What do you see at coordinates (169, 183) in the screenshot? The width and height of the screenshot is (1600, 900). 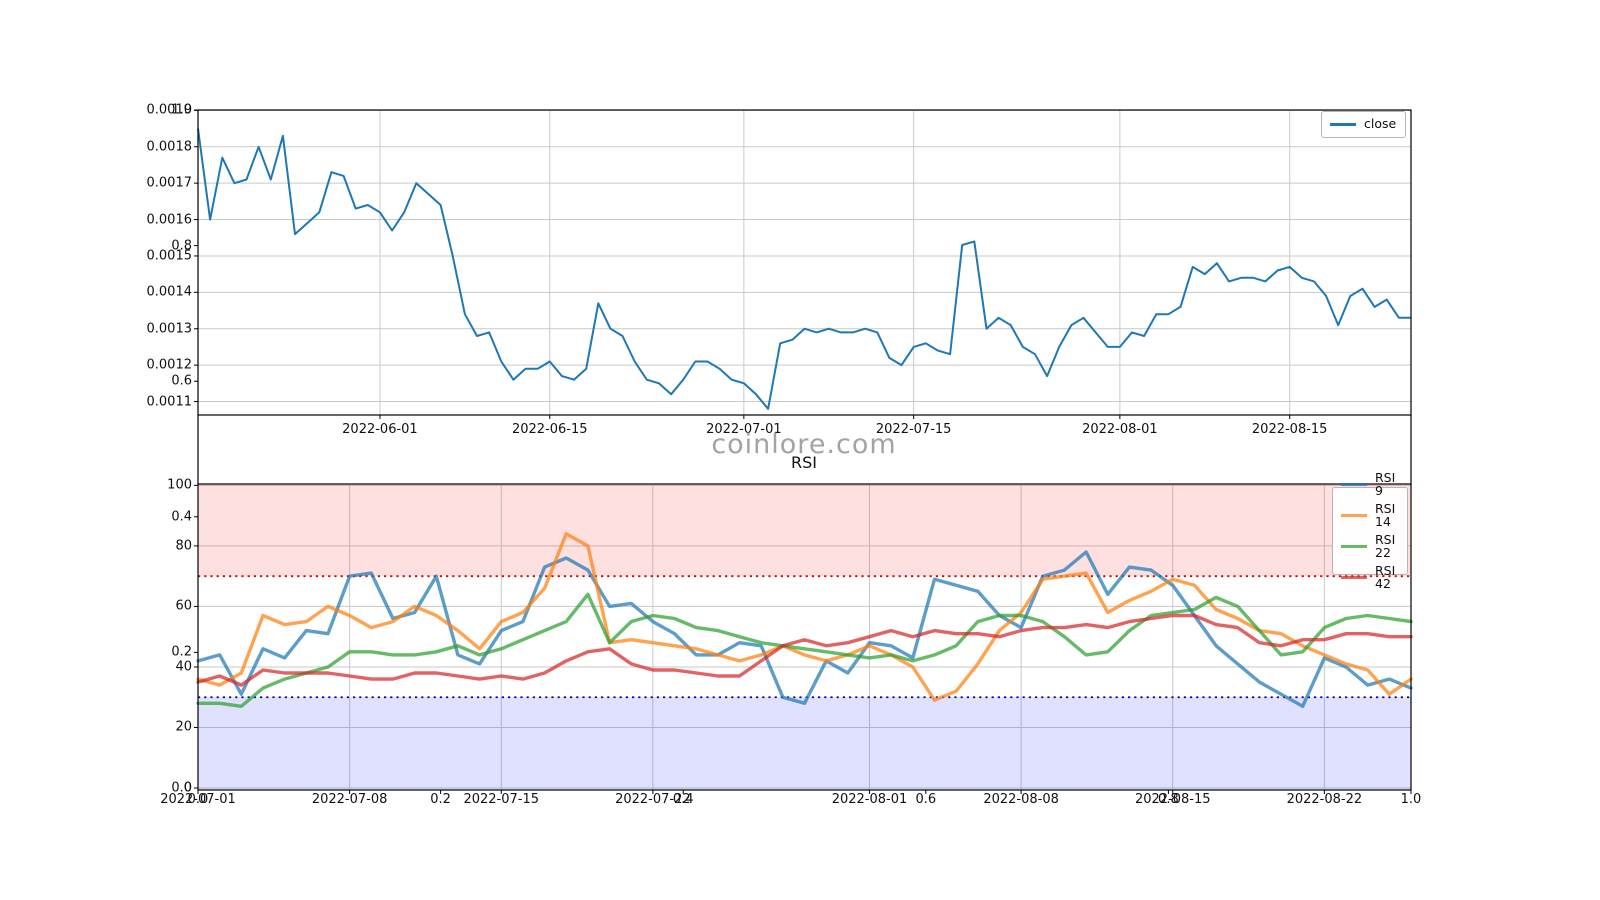 I see `price-y-tick-label: 0.0017` at bounding box center [169, 183].